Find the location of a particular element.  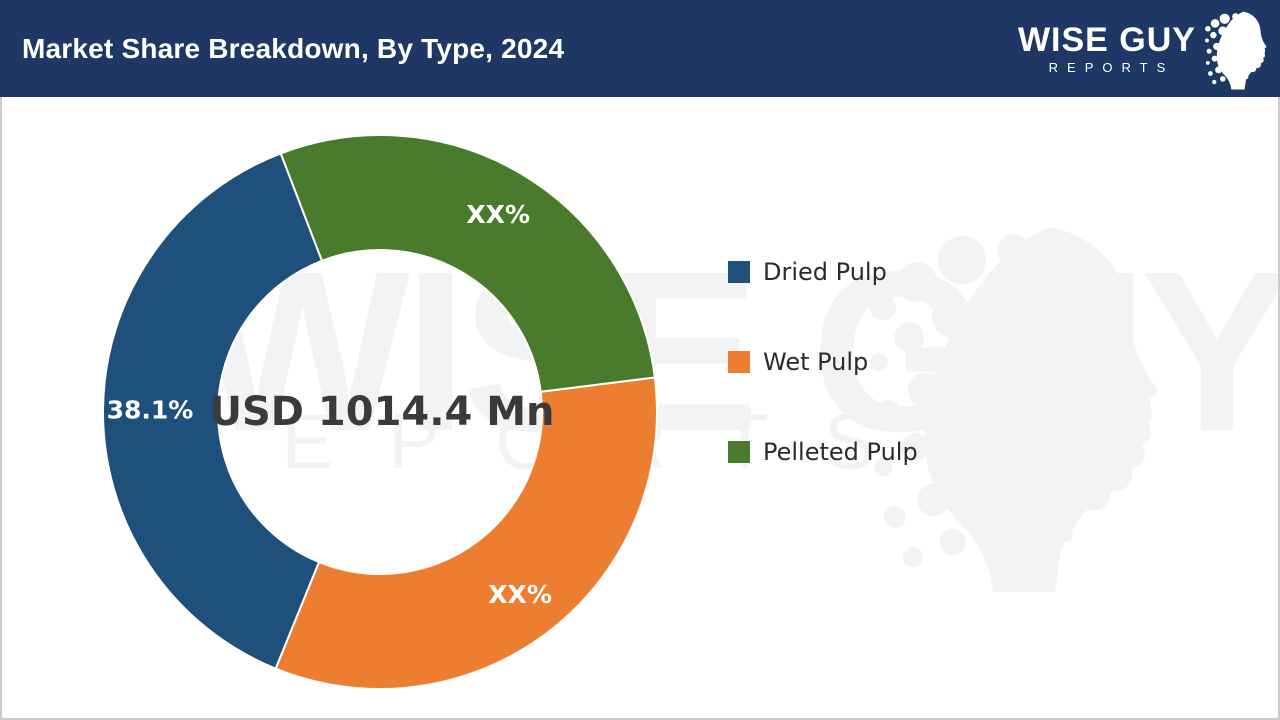

page-border-bottom is located at coordinates (640, 719).